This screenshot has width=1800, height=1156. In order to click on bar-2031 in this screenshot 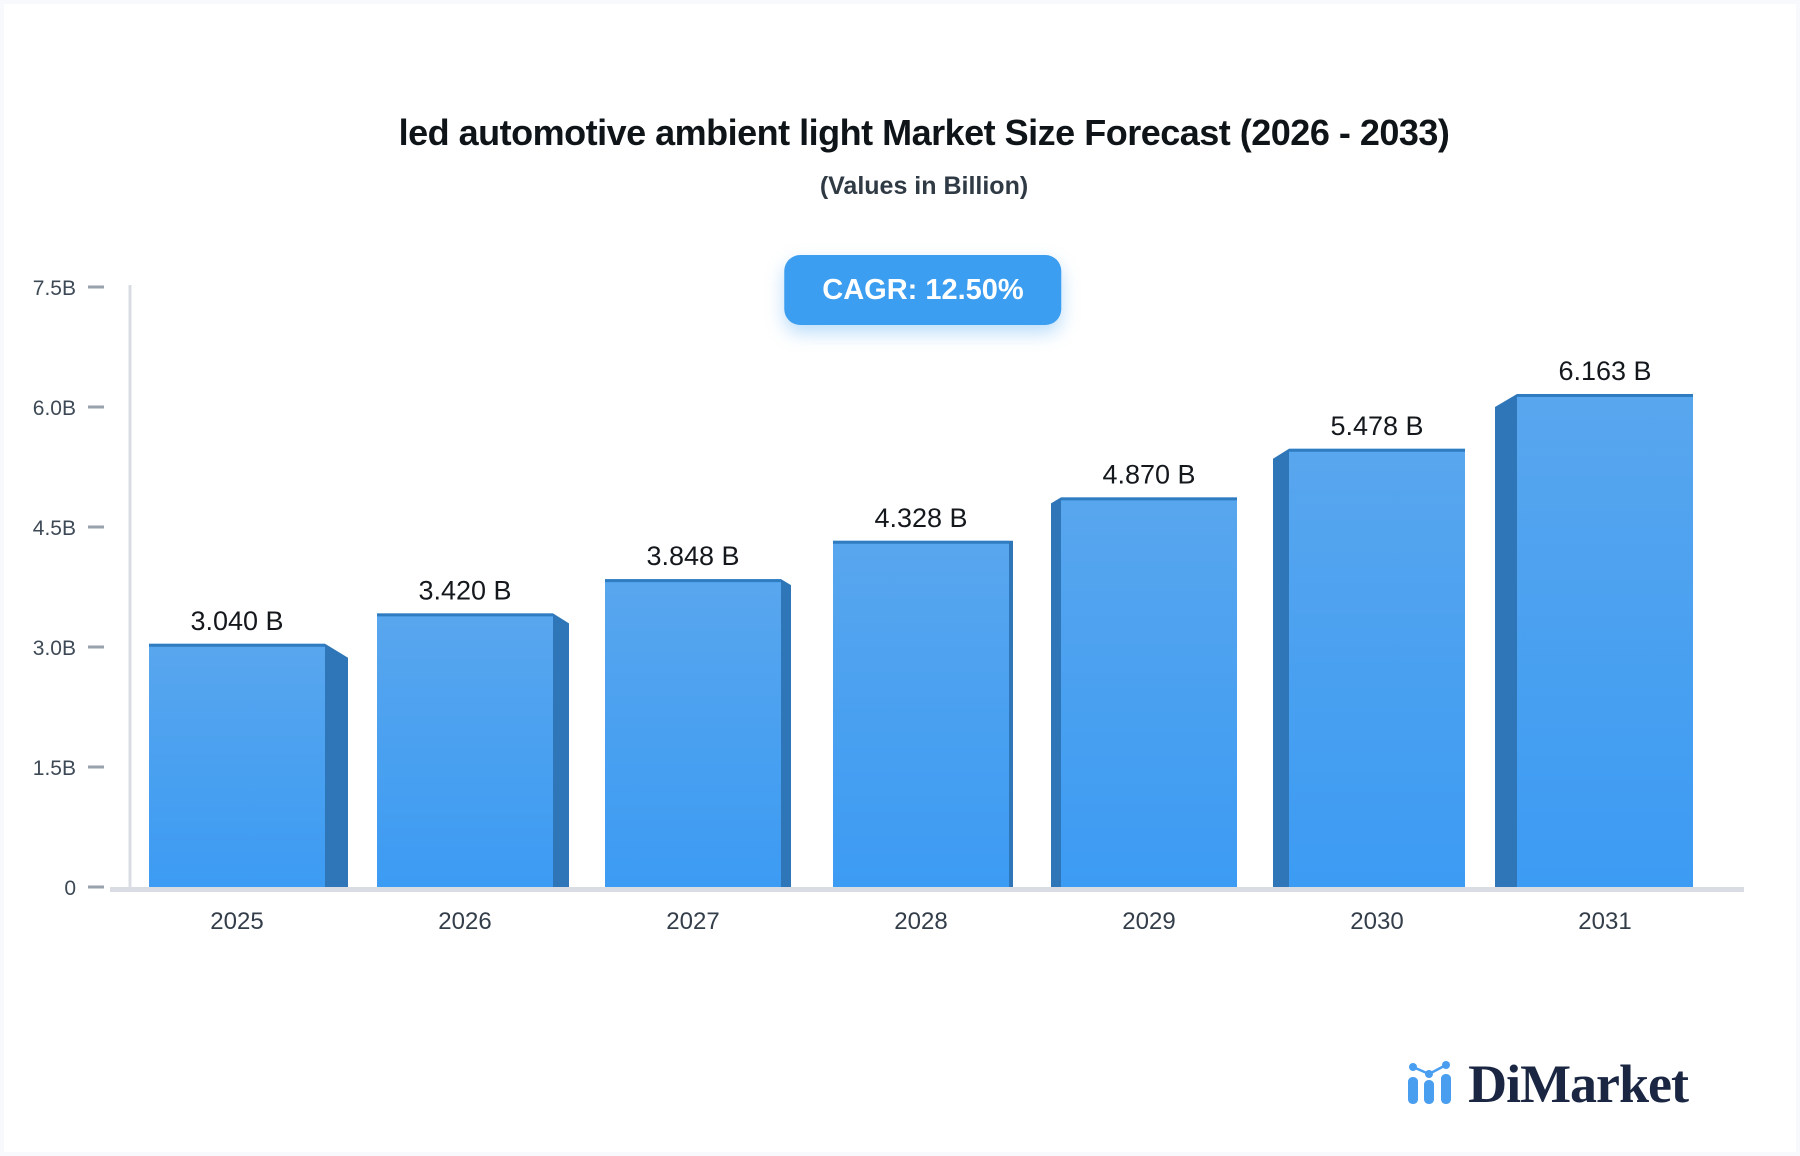, I will do `click(1605, 640)`.